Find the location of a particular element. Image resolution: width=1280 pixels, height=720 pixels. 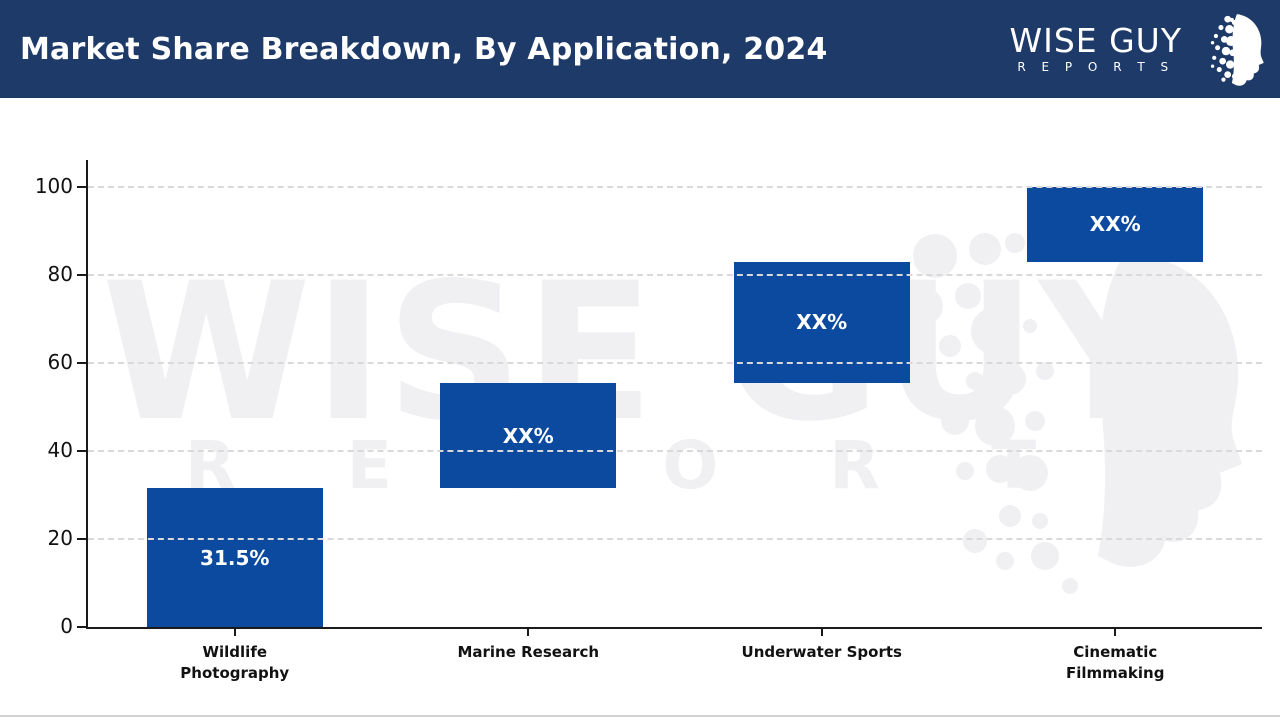

x-axis-label-line: Marine Research is located at coordinates (528, 652).